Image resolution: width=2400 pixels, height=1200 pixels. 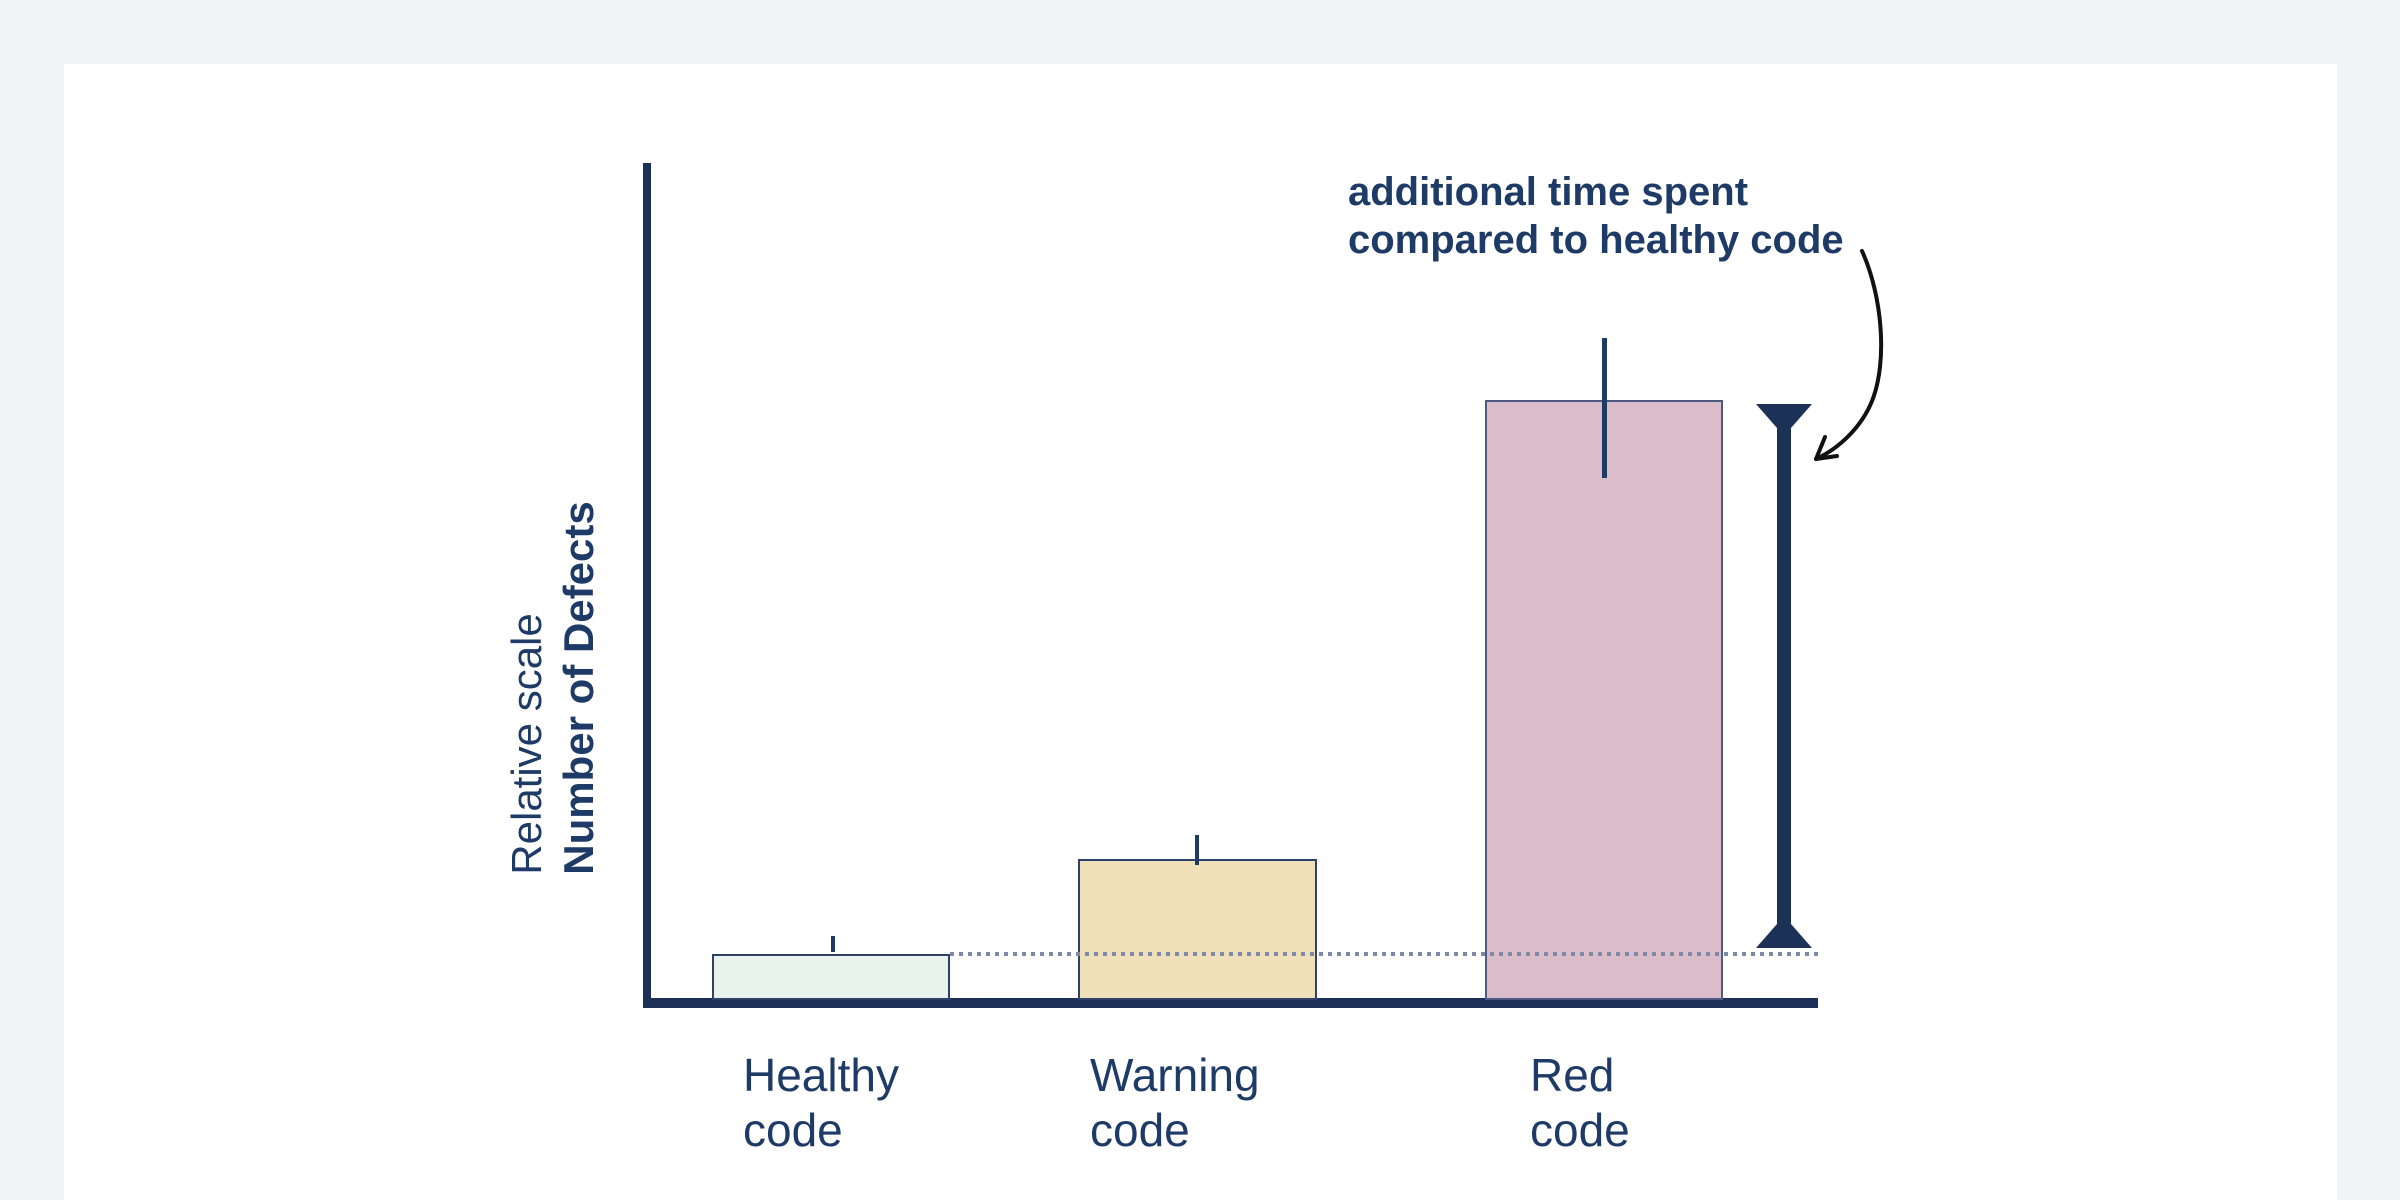 What do you see at coordinates (1197, 850) in the screenshot?
I see `error-whisker-warning` at bounding box center [1197, 850].